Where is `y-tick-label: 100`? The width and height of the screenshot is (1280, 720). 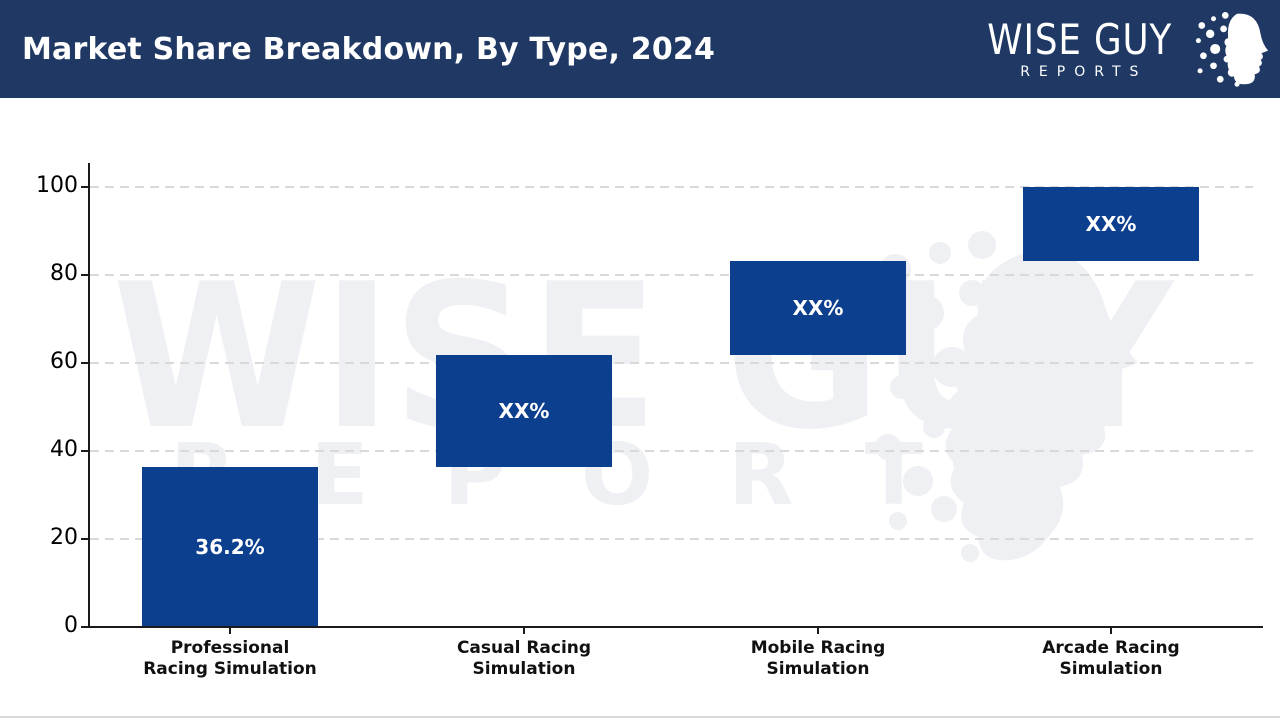 y-tick-label: 100 is located at coordinates (57, 185).